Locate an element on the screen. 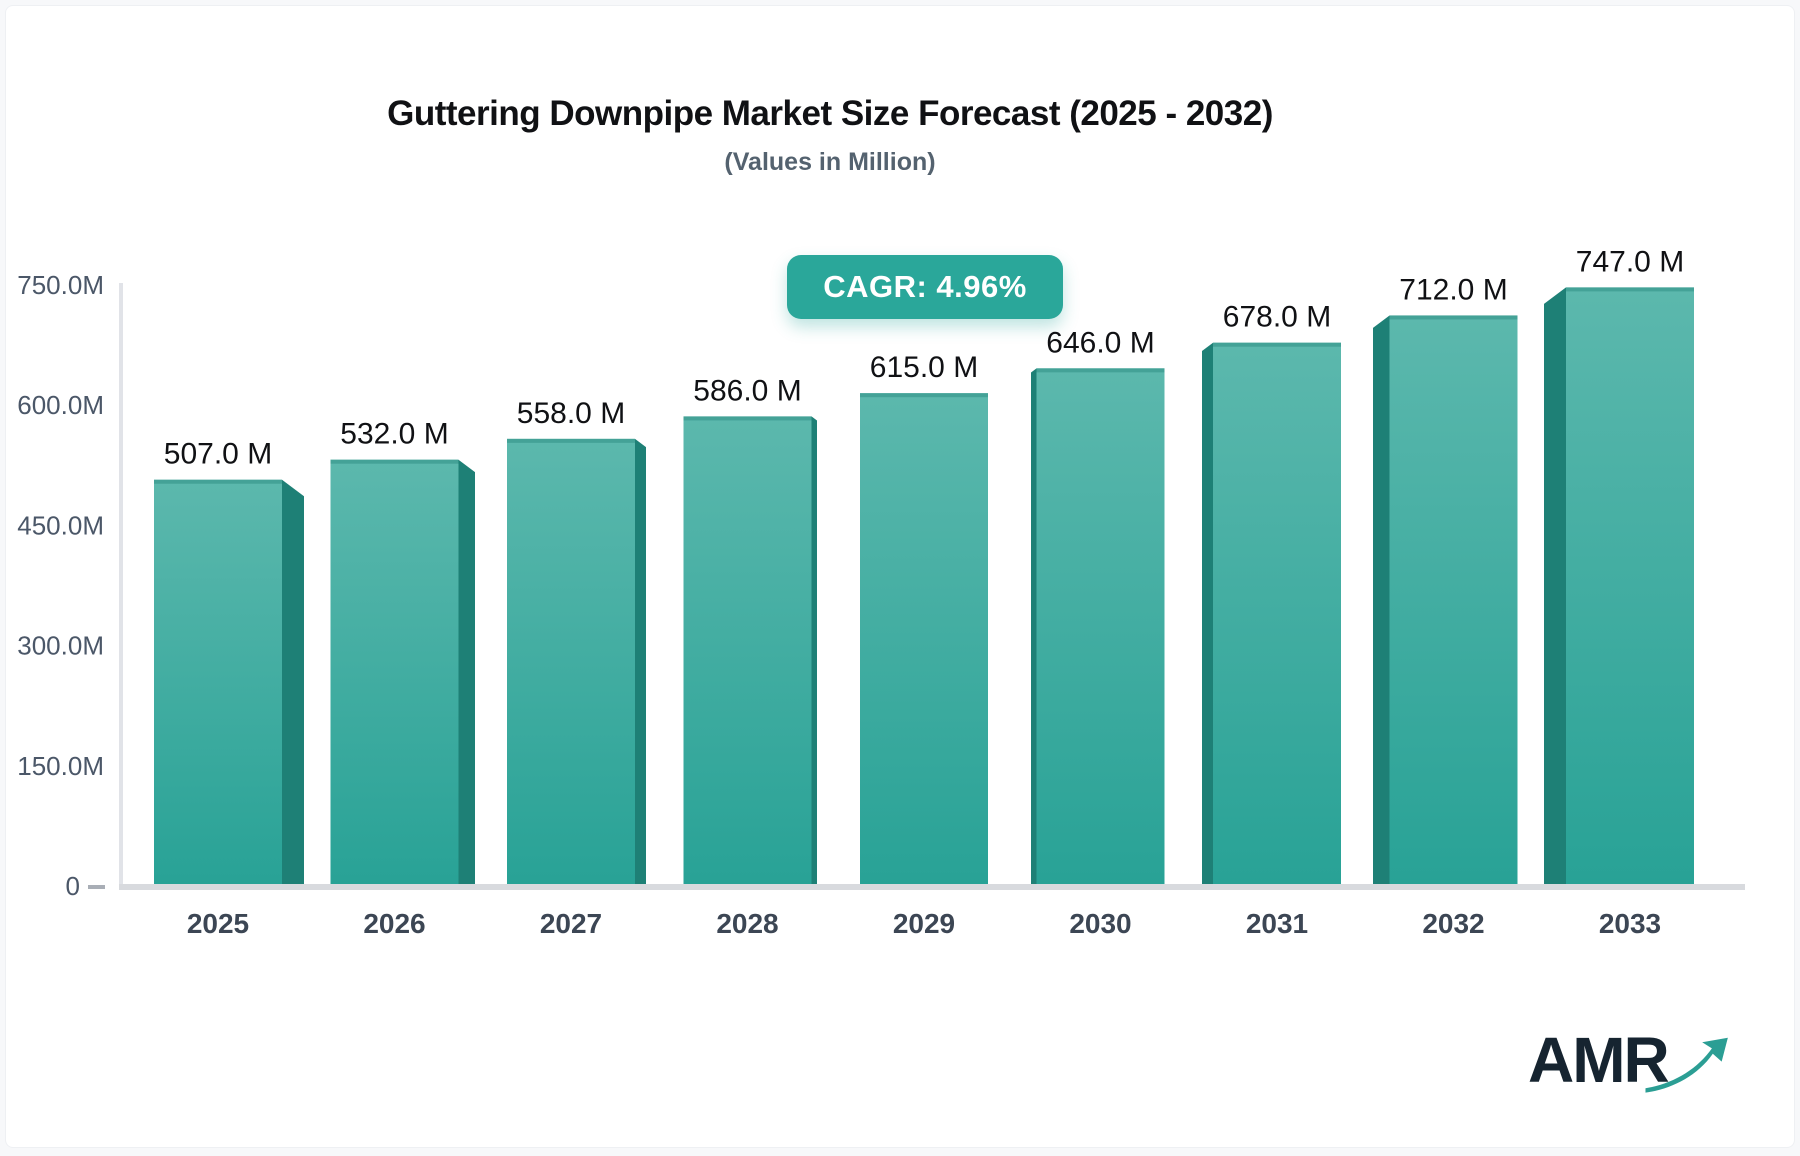 The image size is (1800, 1156). cagr-badge: CAGR: 4.96% is located at coordinates (925, 287).